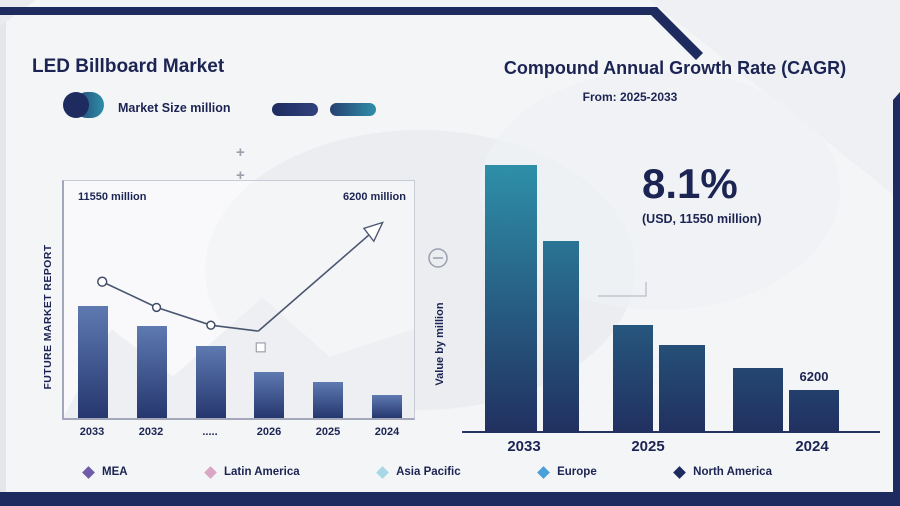  What do you see at coordinates (440, 344) in the screenshot?
I see `right-y-axis-title: Value by million` at bounding box center [440, 344].